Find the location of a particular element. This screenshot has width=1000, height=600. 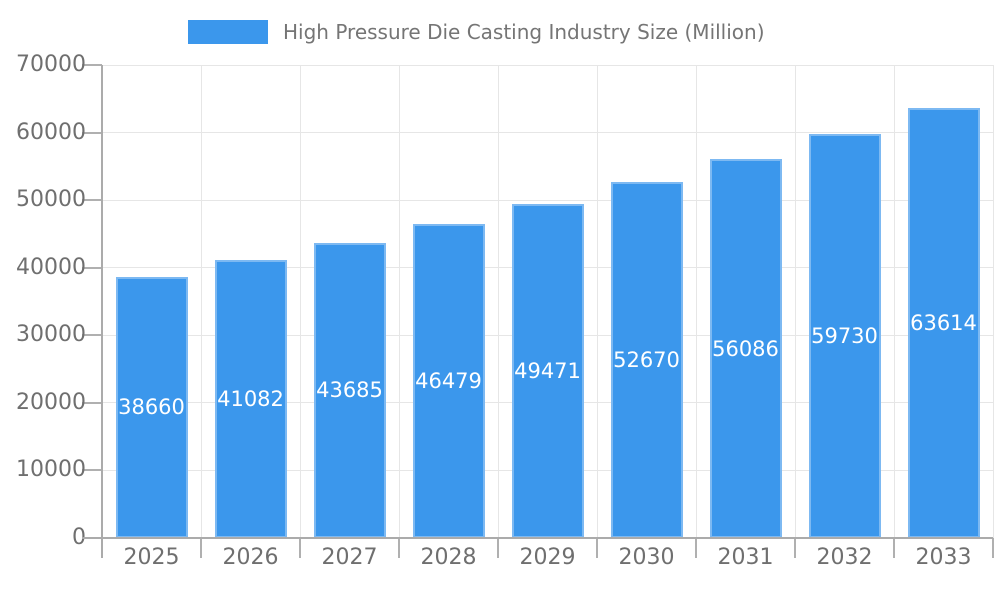

bar-value-label: 38660 is located at coordinates (151, 407).